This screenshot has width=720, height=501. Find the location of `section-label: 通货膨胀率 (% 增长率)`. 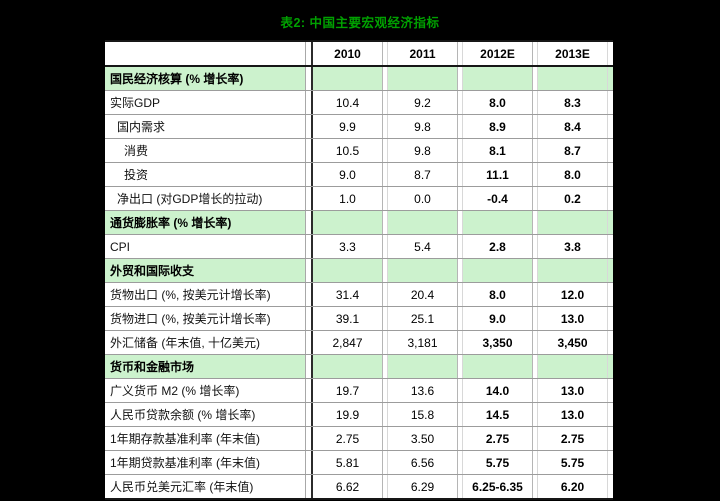

section-label: 通货膨胀率 (% 增长率) is located at coordinates (171, 223).